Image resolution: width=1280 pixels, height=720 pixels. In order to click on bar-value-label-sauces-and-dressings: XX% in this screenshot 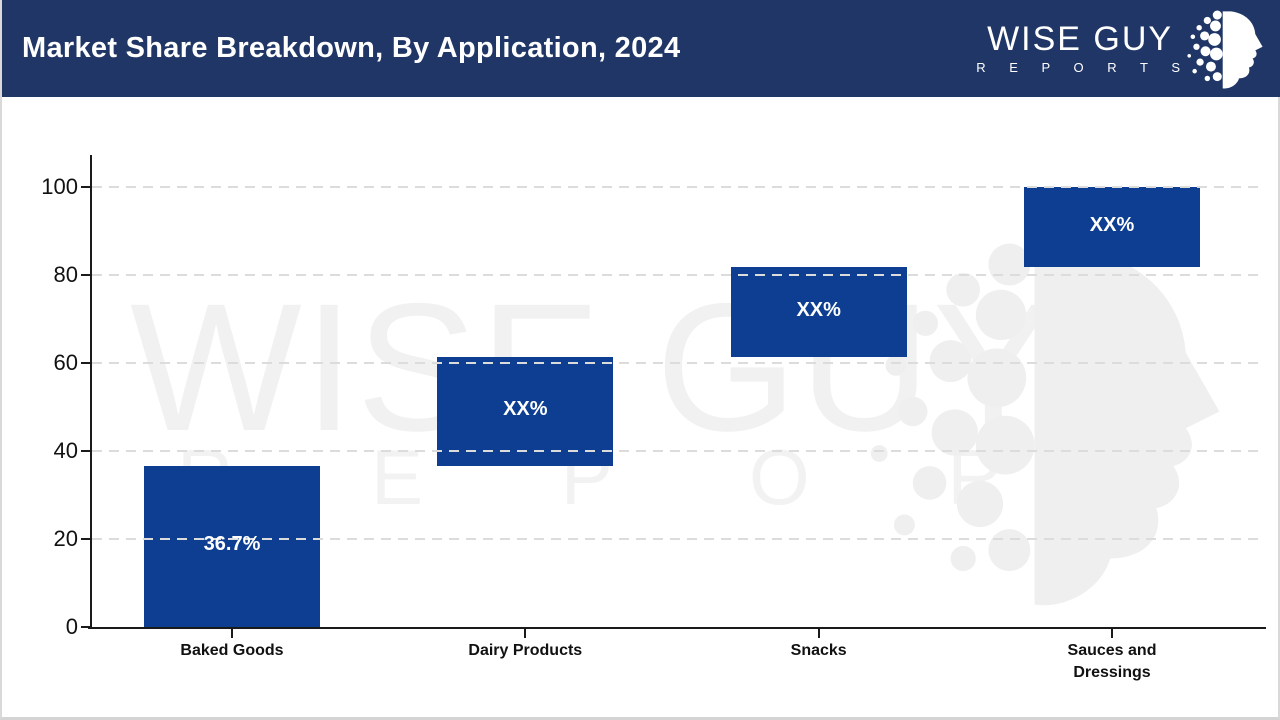, I will do `click(1112, 225)`.